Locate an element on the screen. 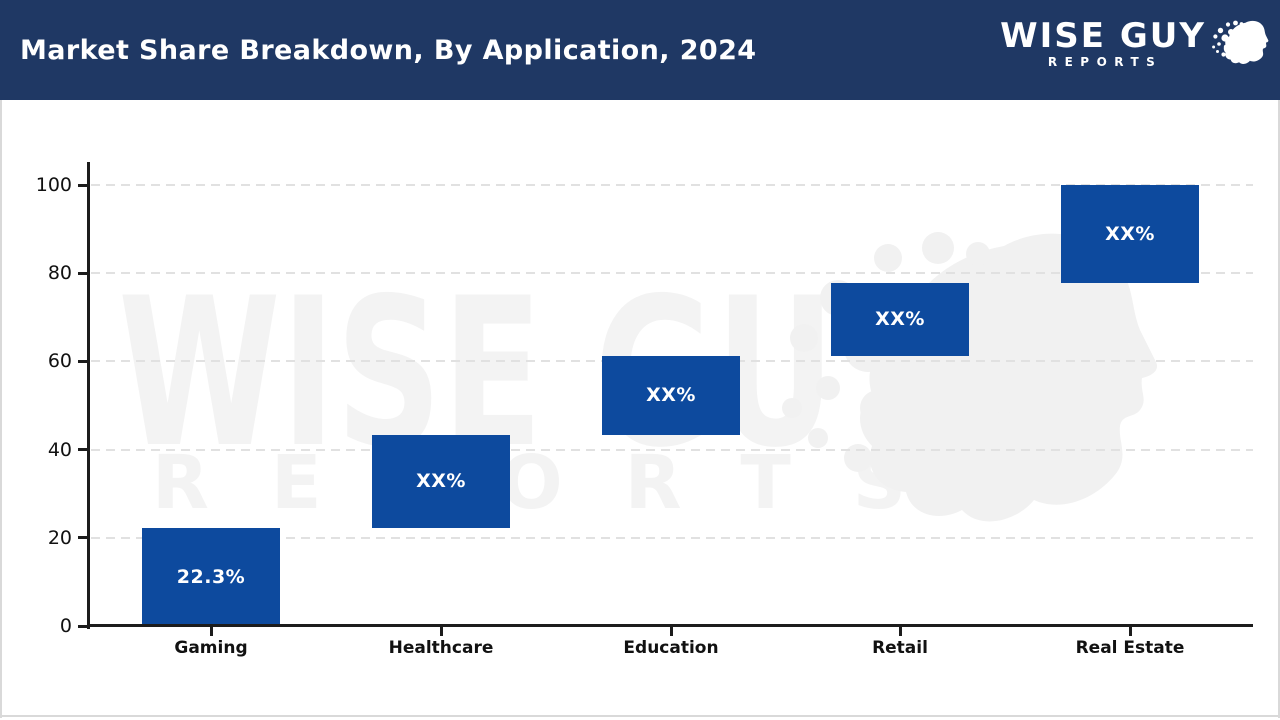 The width and height of the screenshot is (1280, 720). figure-border-bottom is located at coordinates (640, 716).